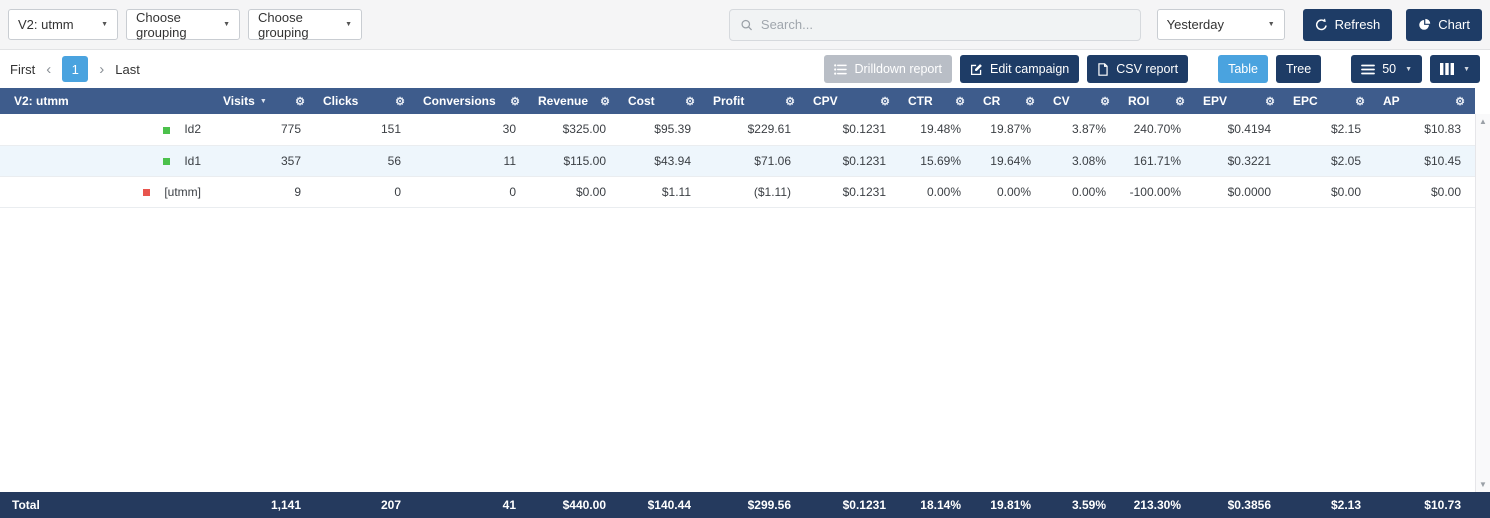 The width and height of the screenshot is (1490, 518). What do you see at coordinates (1010, 101) in the screenshot?
I see `column-header-cr: CR ⚙` at bounding box center [1010, 101].